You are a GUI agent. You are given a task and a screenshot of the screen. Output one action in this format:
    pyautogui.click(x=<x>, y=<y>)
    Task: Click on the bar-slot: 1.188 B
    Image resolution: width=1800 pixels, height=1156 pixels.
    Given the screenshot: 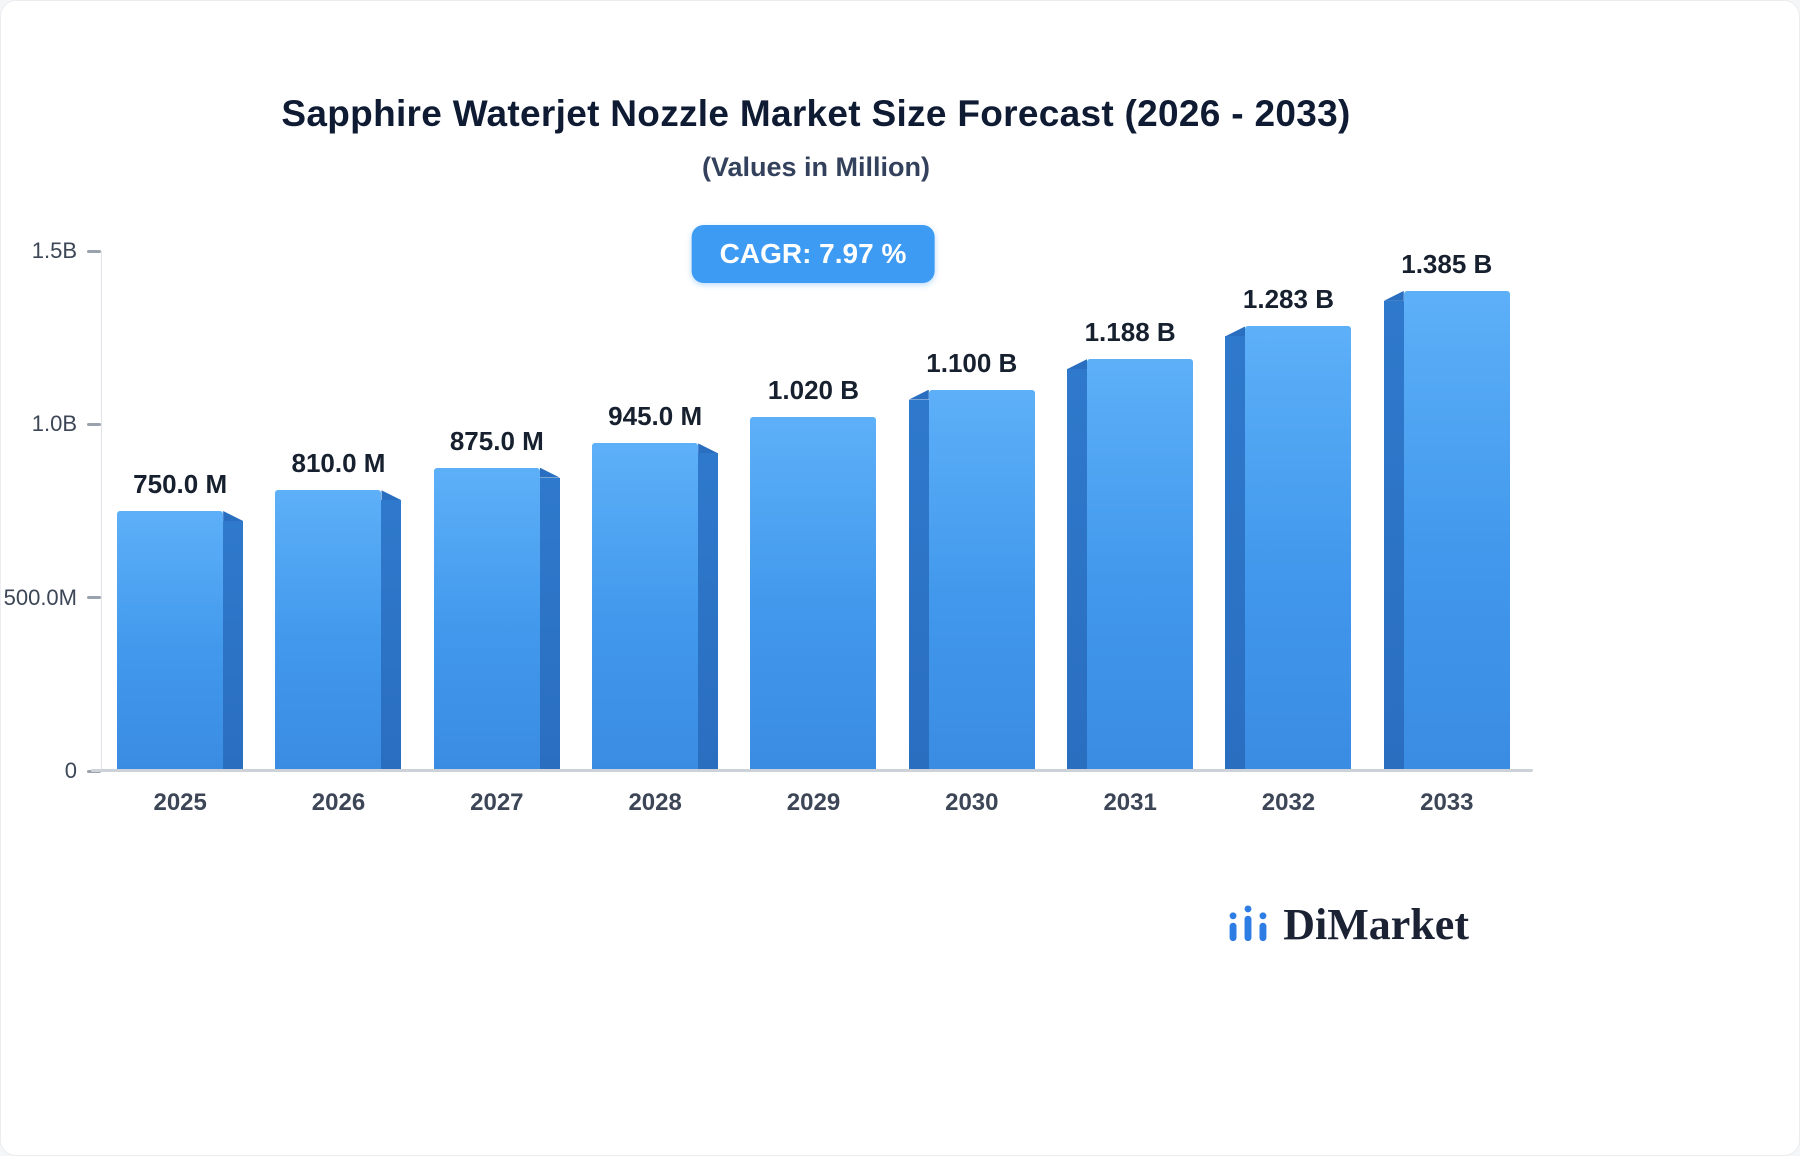 What is the action you would take?
    pyautogui.click(x=1130, y=544)
    